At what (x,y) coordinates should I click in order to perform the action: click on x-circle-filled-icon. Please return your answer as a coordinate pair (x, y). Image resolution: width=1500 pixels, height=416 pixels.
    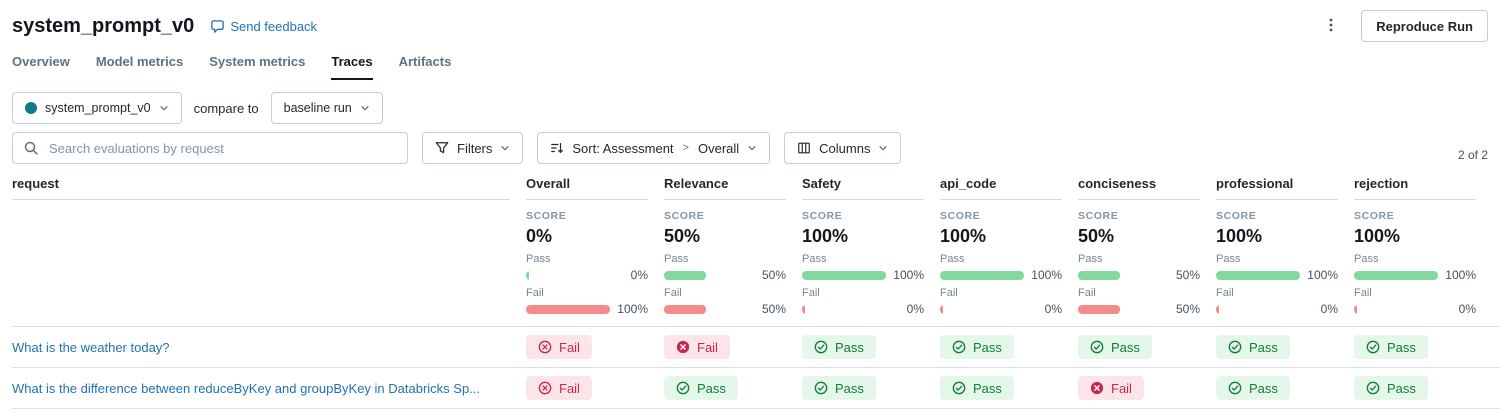
    Looking at the image, I should click on (683, 347).